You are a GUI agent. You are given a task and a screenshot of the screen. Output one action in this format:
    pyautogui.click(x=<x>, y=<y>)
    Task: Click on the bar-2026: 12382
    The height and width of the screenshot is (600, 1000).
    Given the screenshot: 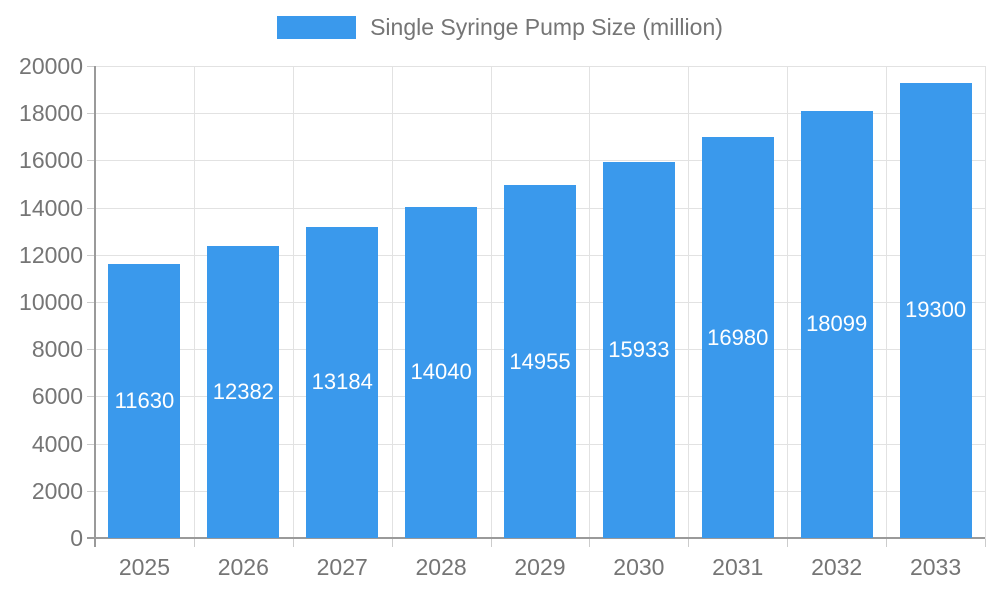 What is the action you would take?
    pyautogui.click(x=243, y=391)
    